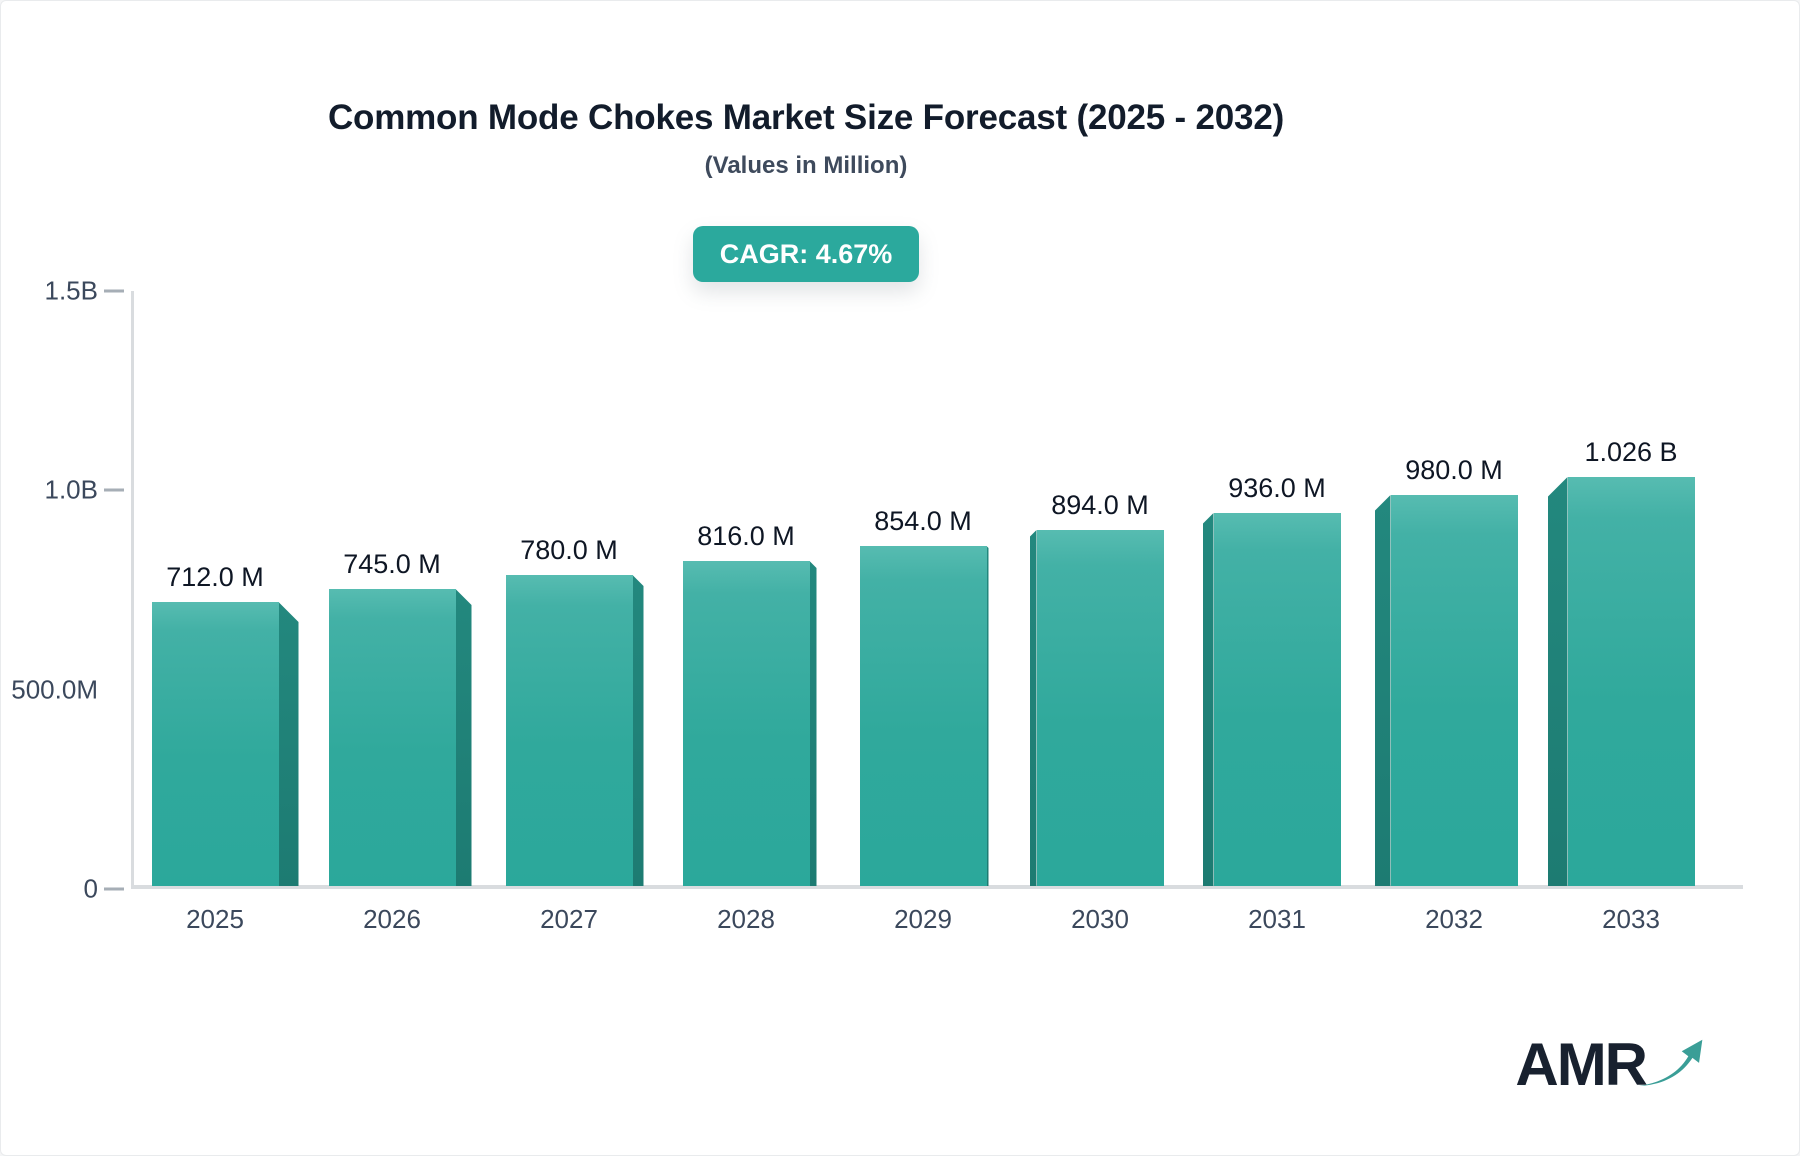  Describe the element at coordinates (215, 919) in the screenshot. I see `x-tick-label: 2025` at that location.